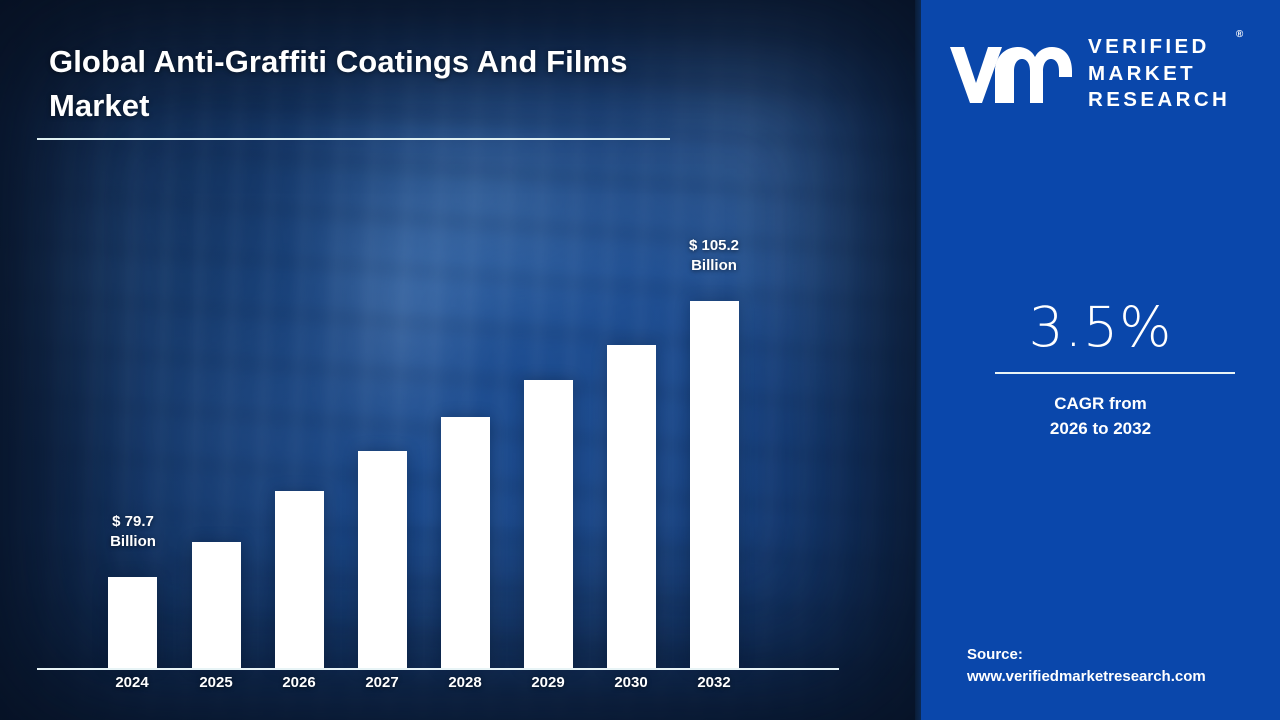  Describe the element at coordinates (438, 669) in the screenshot. I see `x-axis-line` at that location.